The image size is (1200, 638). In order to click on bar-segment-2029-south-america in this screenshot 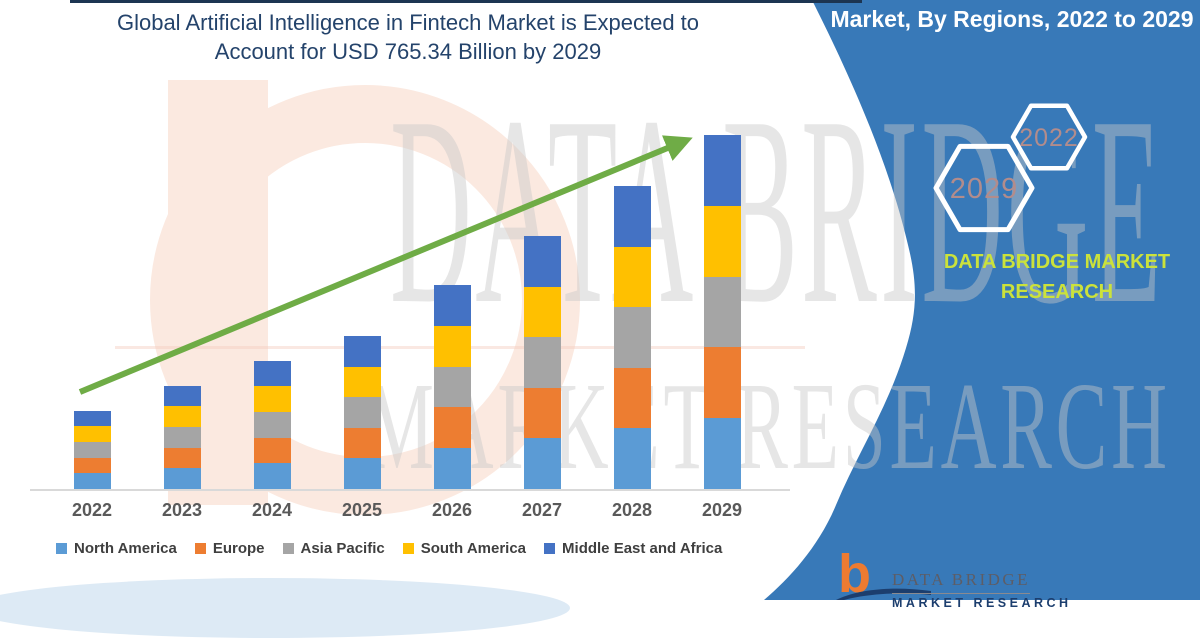, I will do `click(722, 241)`.